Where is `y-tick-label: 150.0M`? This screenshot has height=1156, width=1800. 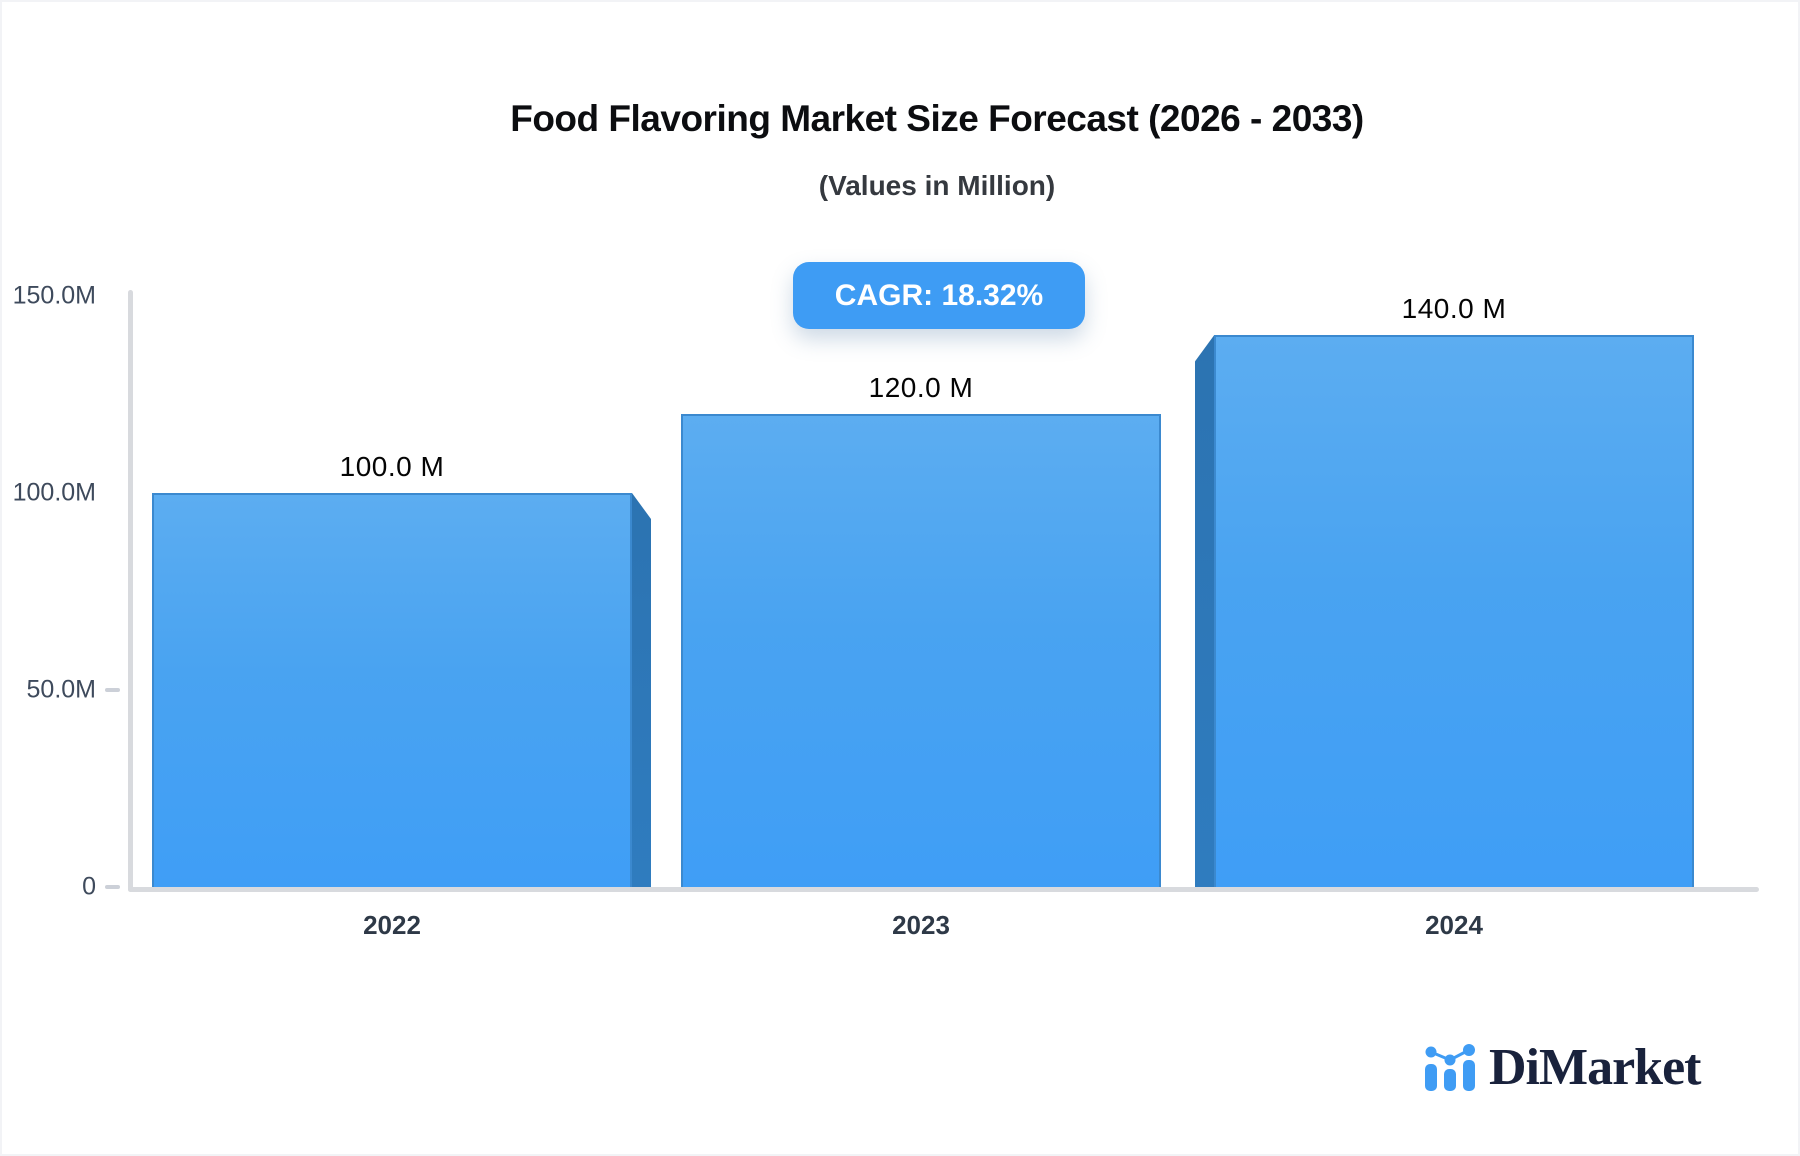 y-tick-label: 150.0M is located at coordinates (54, 295).